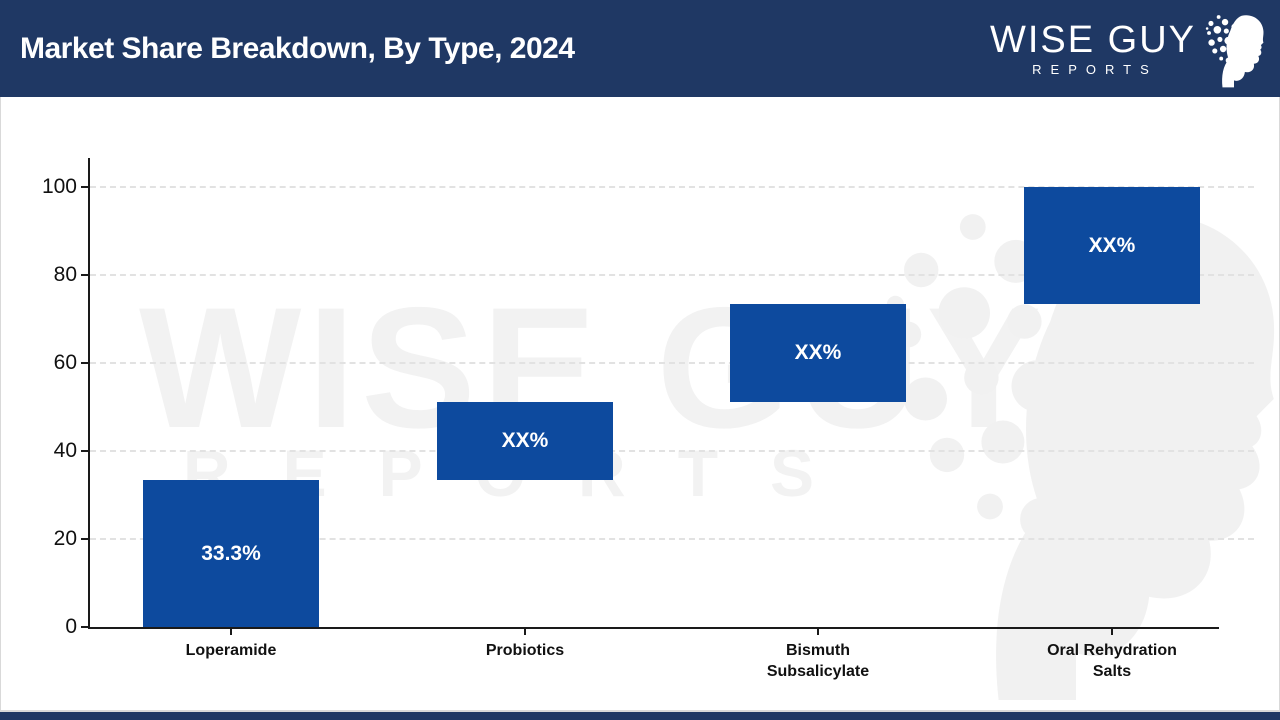 The width and height of the screenshot is (1280, 720). What do you see at coordinates (65, 450) in the screenshot?
I see `y-tick-label-40: 40` at bounding box center [65, 450].